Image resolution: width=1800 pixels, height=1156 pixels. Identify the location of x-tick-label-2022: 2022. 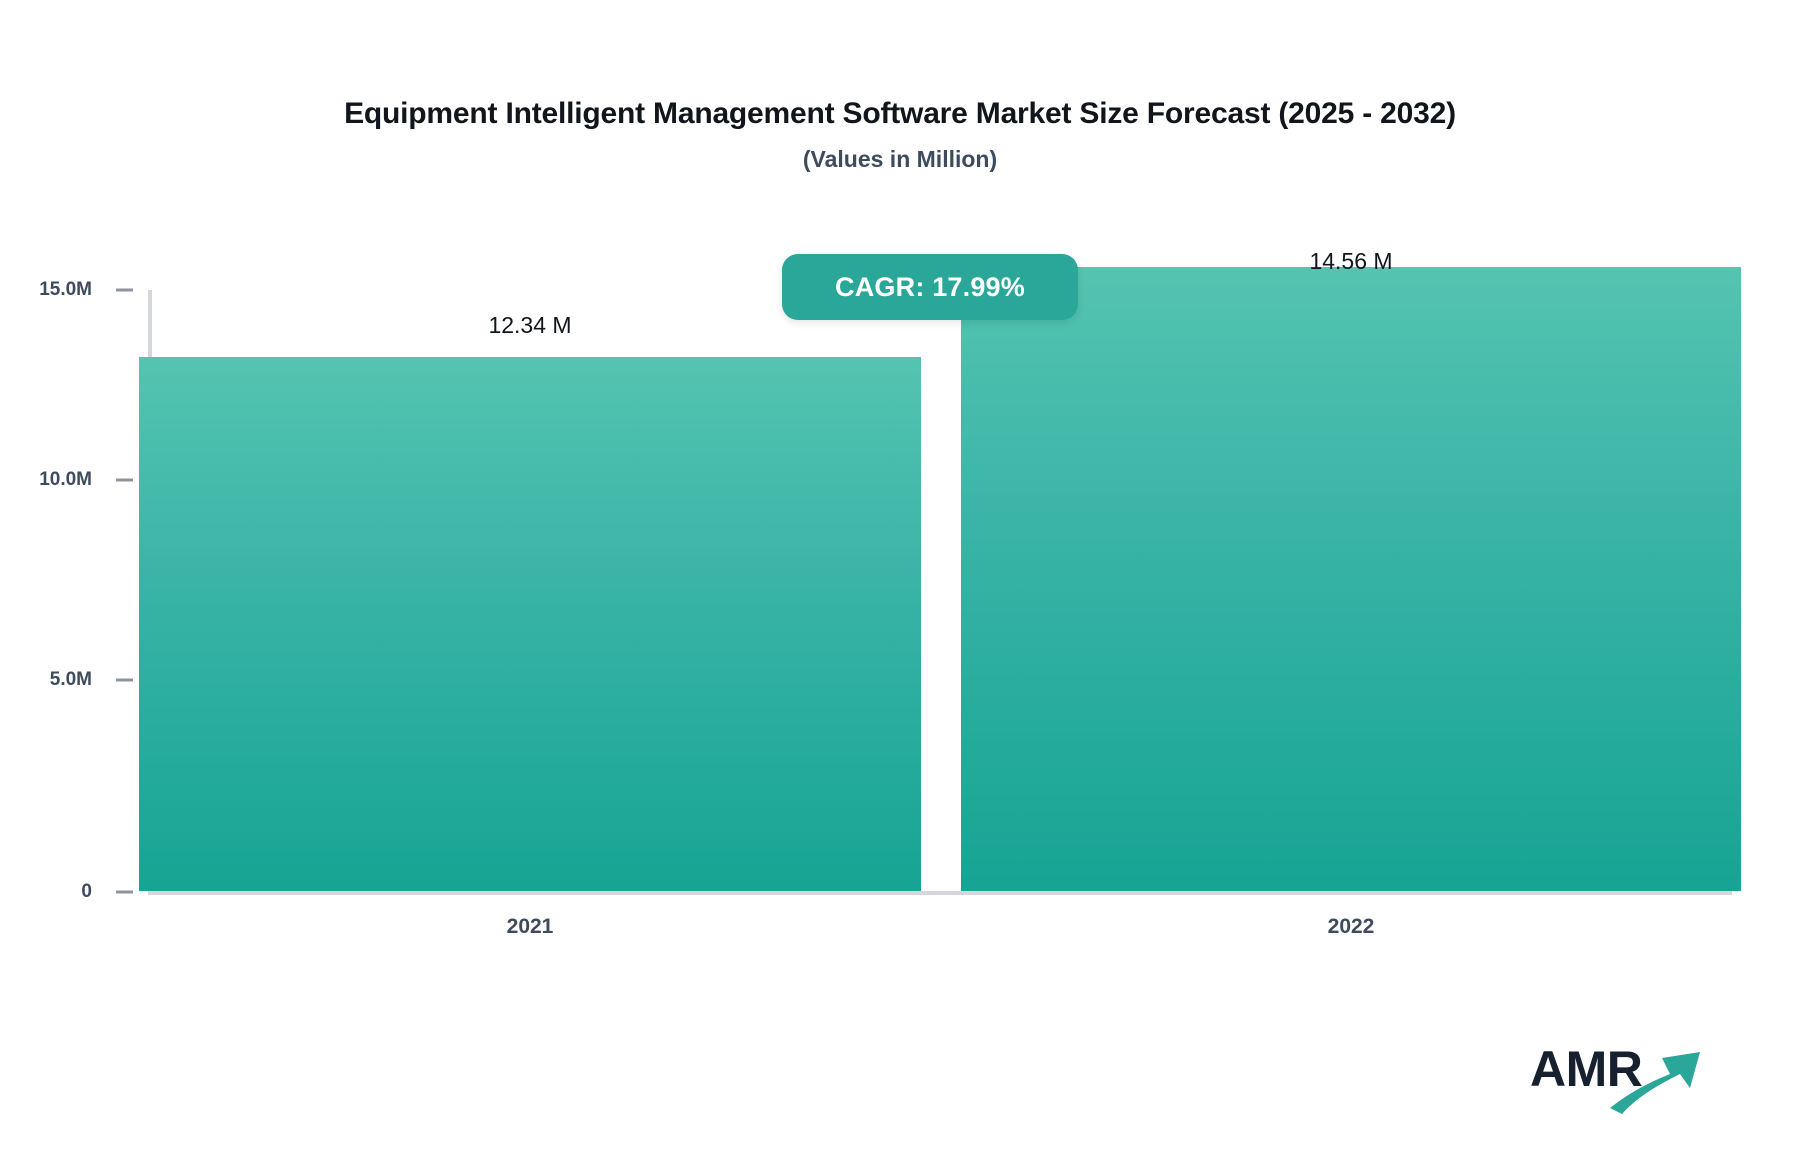
(1351, 926).